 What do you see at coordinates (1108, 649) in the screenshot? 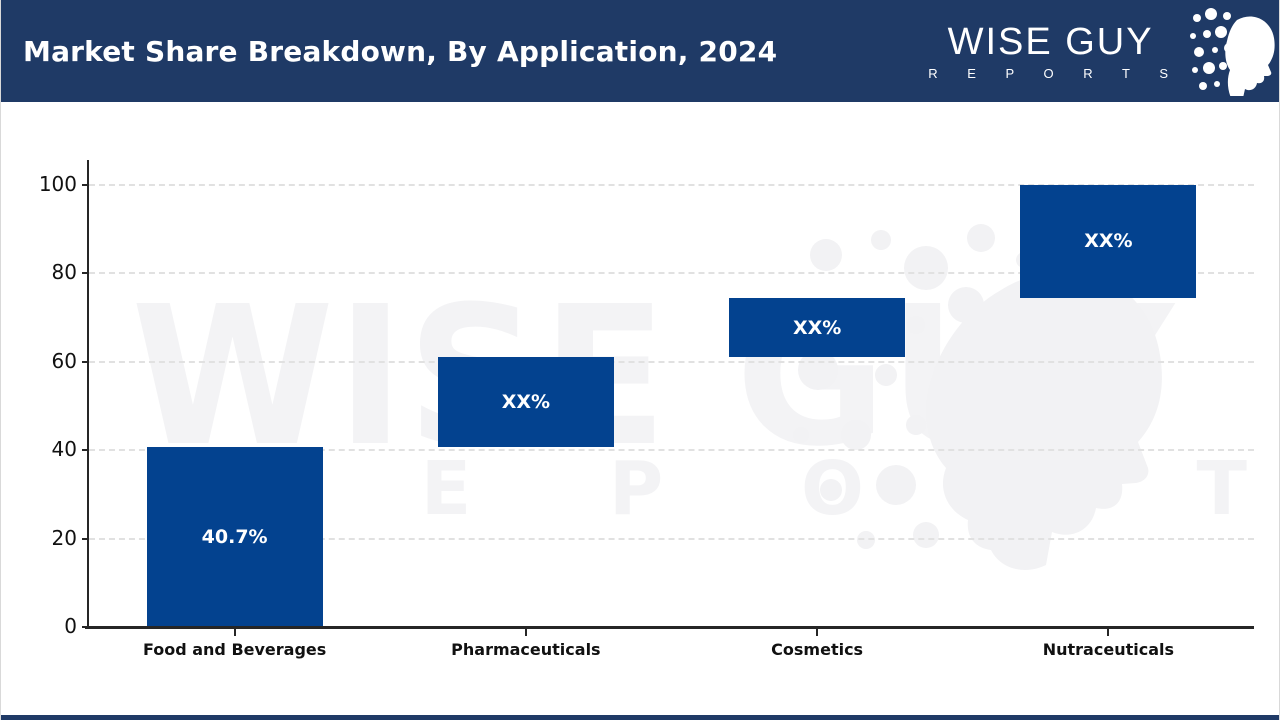
I see `x-category-label: Nutraceuticals` at bounding box center [1108, 649].